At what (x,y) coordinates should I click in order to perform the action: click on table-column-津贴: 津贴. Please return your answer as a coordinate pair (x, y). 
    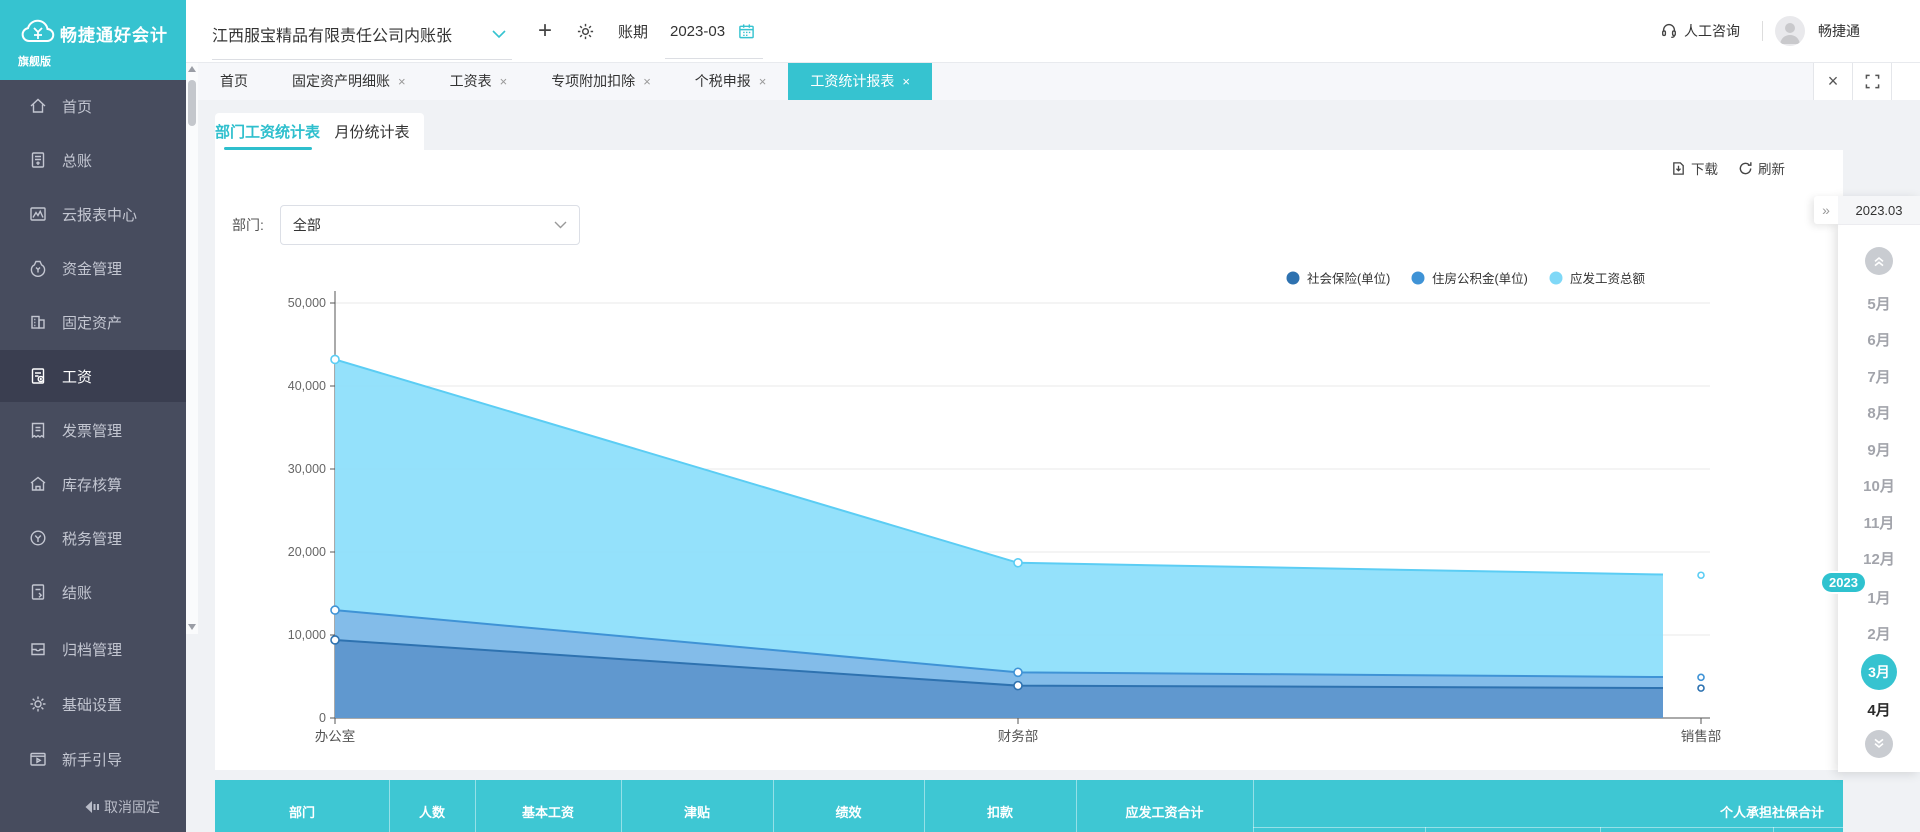
    Looking at the image, I should click on (696, 812).